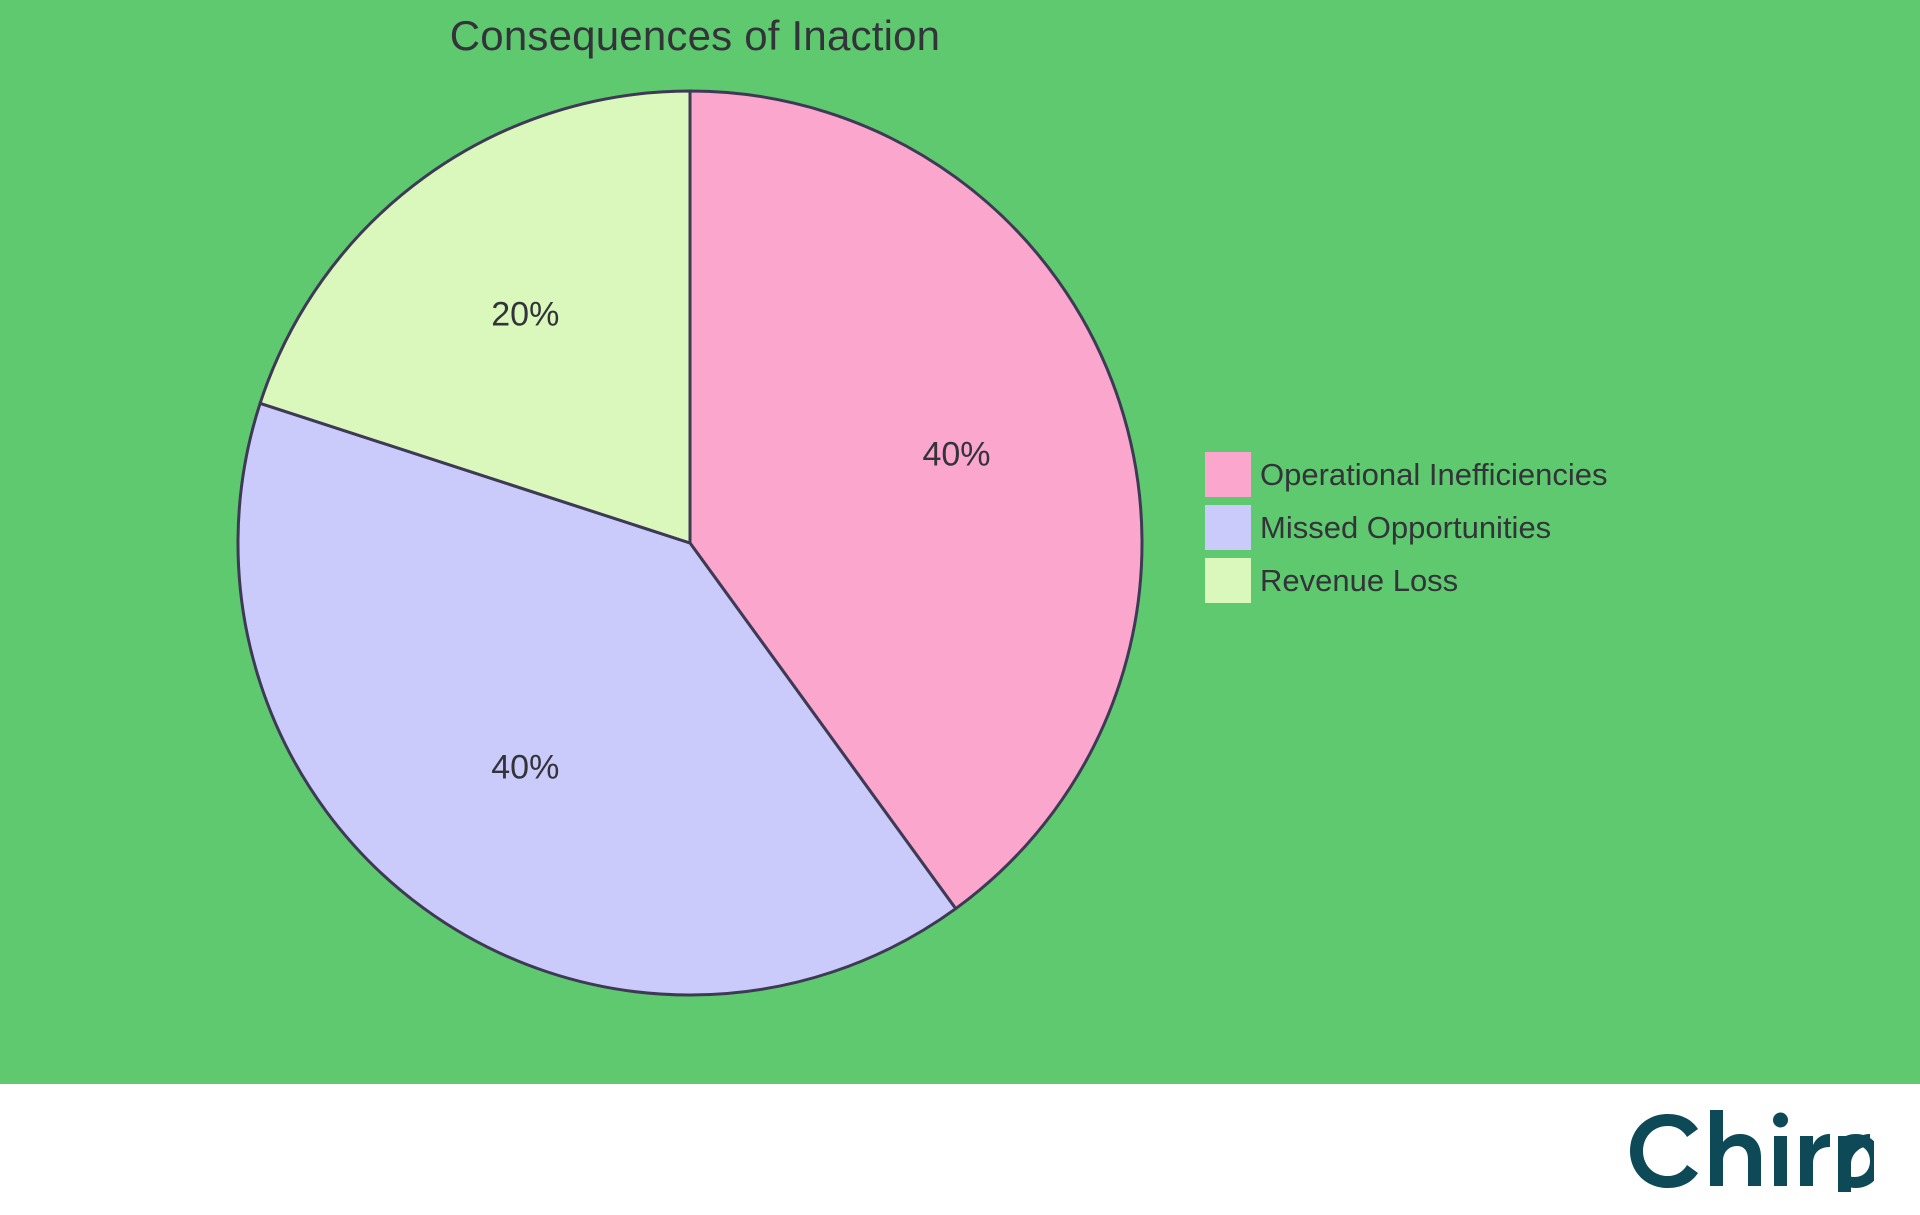 This screenshot has width=1920, height=1215. I want to click on legend-item-label: Operational Inefficiencies, so click(1434, 474).